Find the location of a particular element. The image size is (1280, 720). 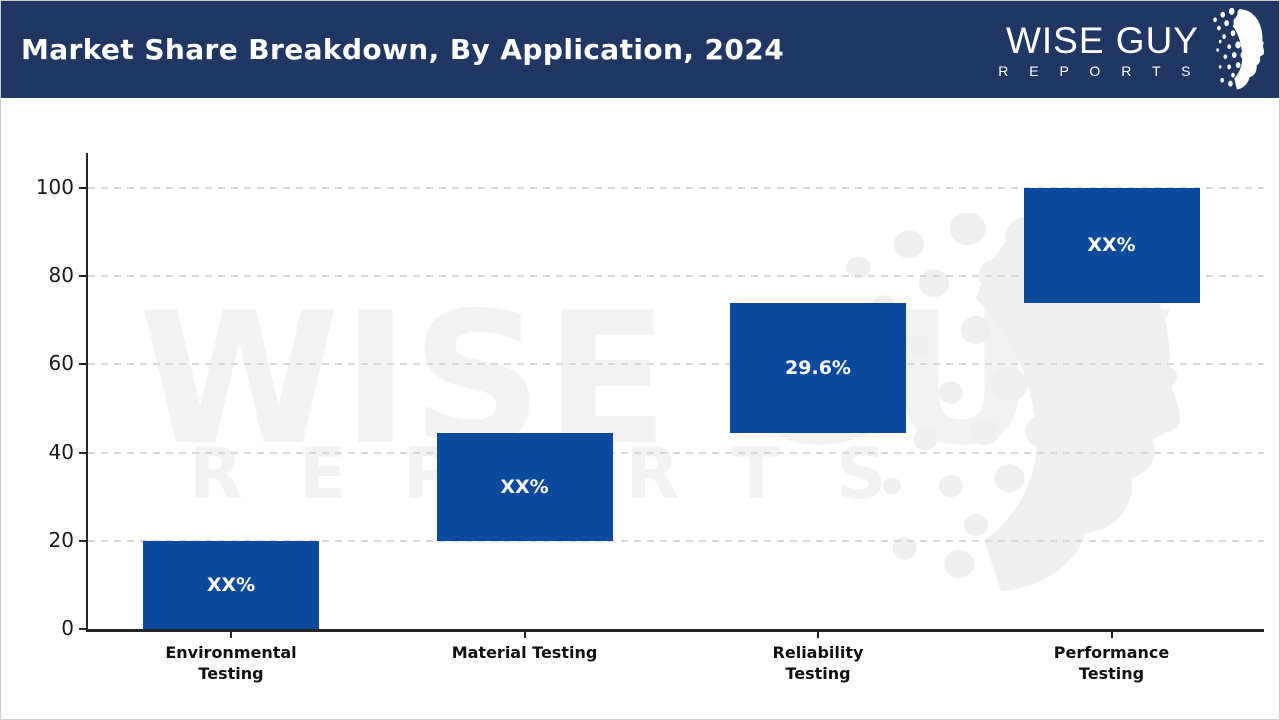

logo-wiseguy-label: WISE GUY is located at coordinates (1102, 40).